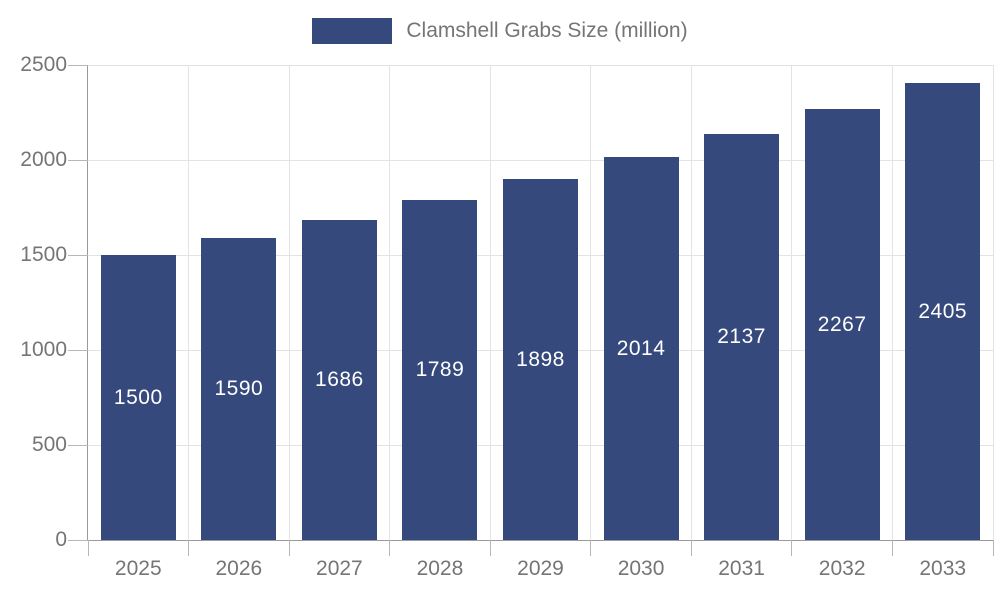  I want to click on y-axis-line, so click(87, 302).